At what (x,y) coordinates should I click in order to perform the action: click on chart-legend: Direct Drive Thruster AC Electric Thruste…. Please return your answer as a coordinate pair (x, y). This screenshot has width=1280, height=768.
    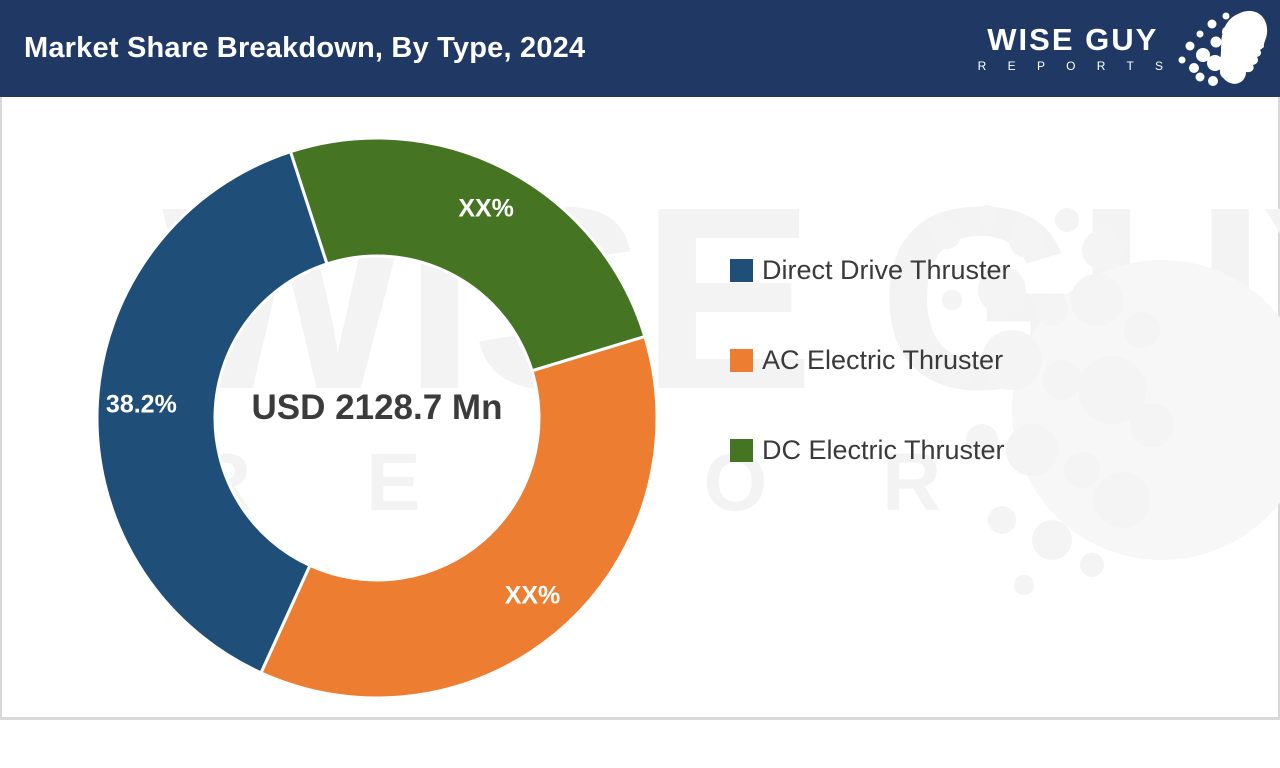
    Looking at the image, I should click on (870, 389).